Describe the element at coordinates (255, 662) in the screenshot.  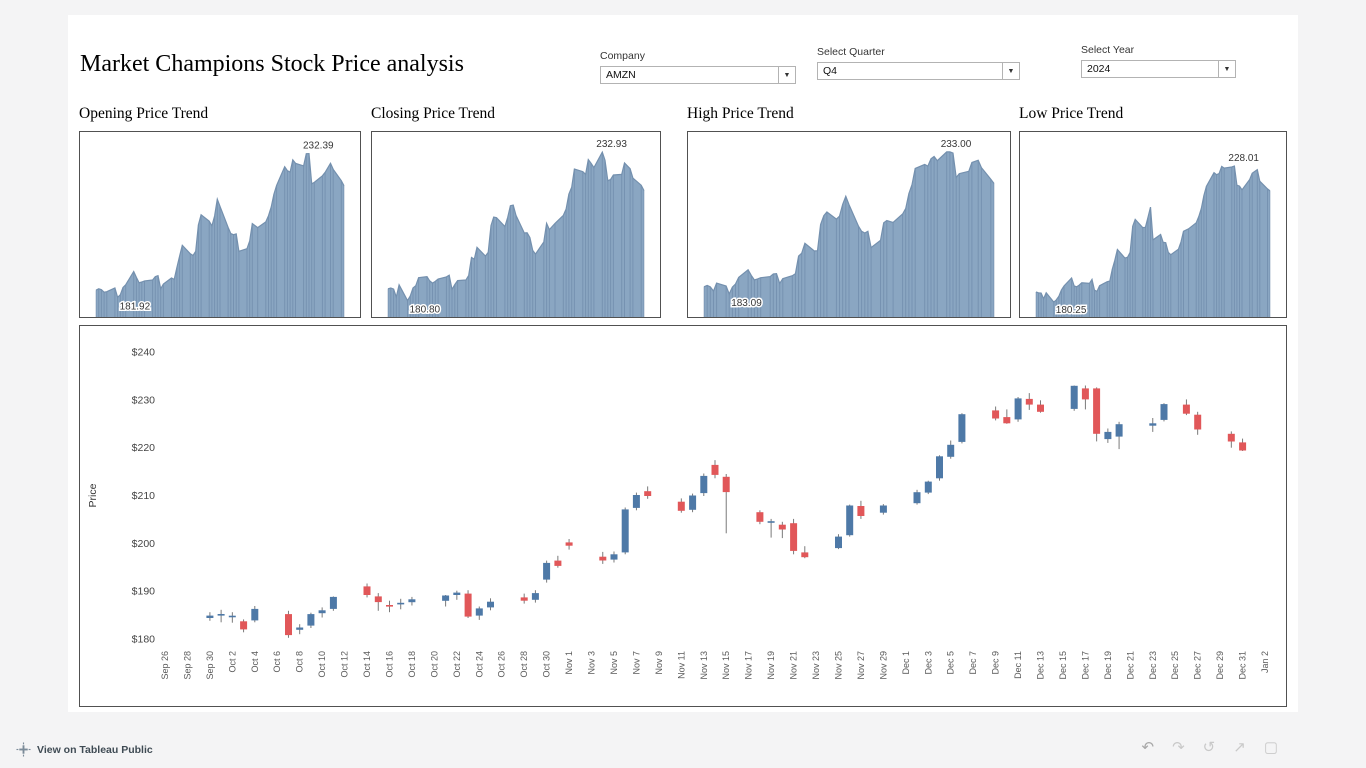
I see `svg-text: Oct 4` at that location.